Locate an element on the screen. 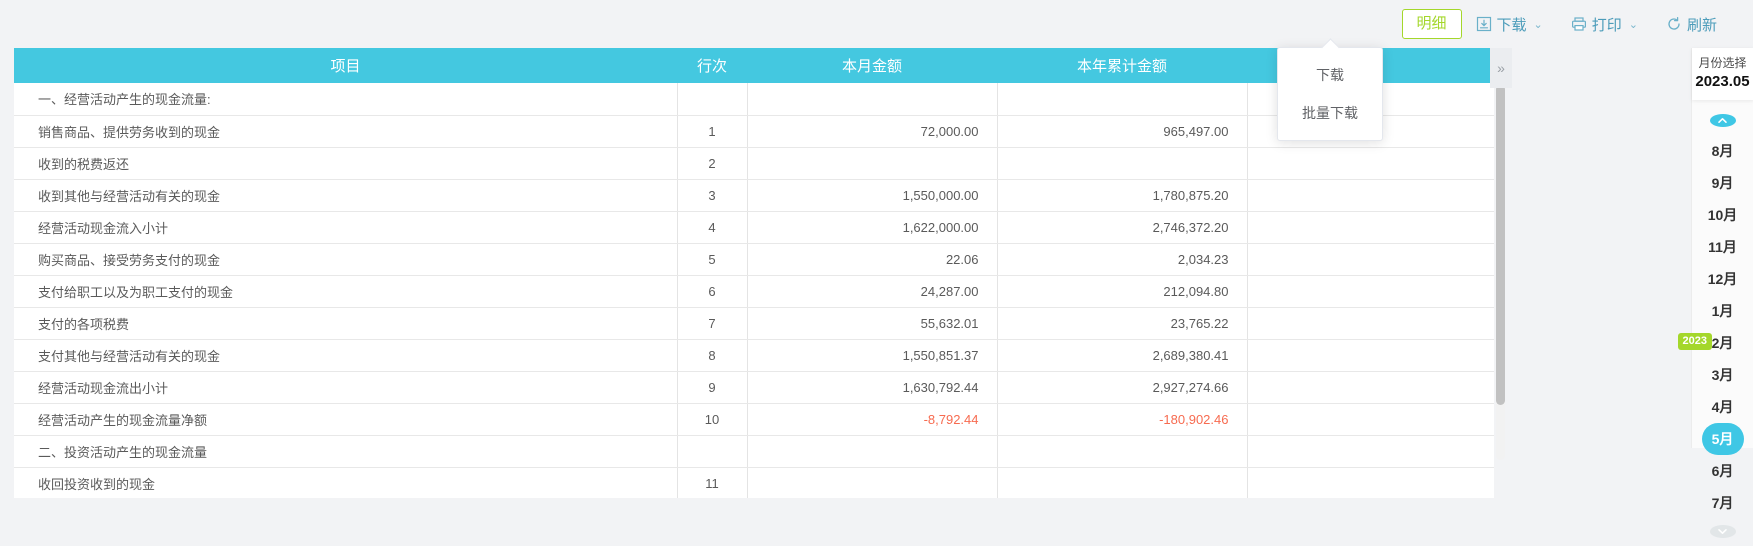  cell-item: 支付其他与经营活动有关的现金 is located at coordinates (346, 355).